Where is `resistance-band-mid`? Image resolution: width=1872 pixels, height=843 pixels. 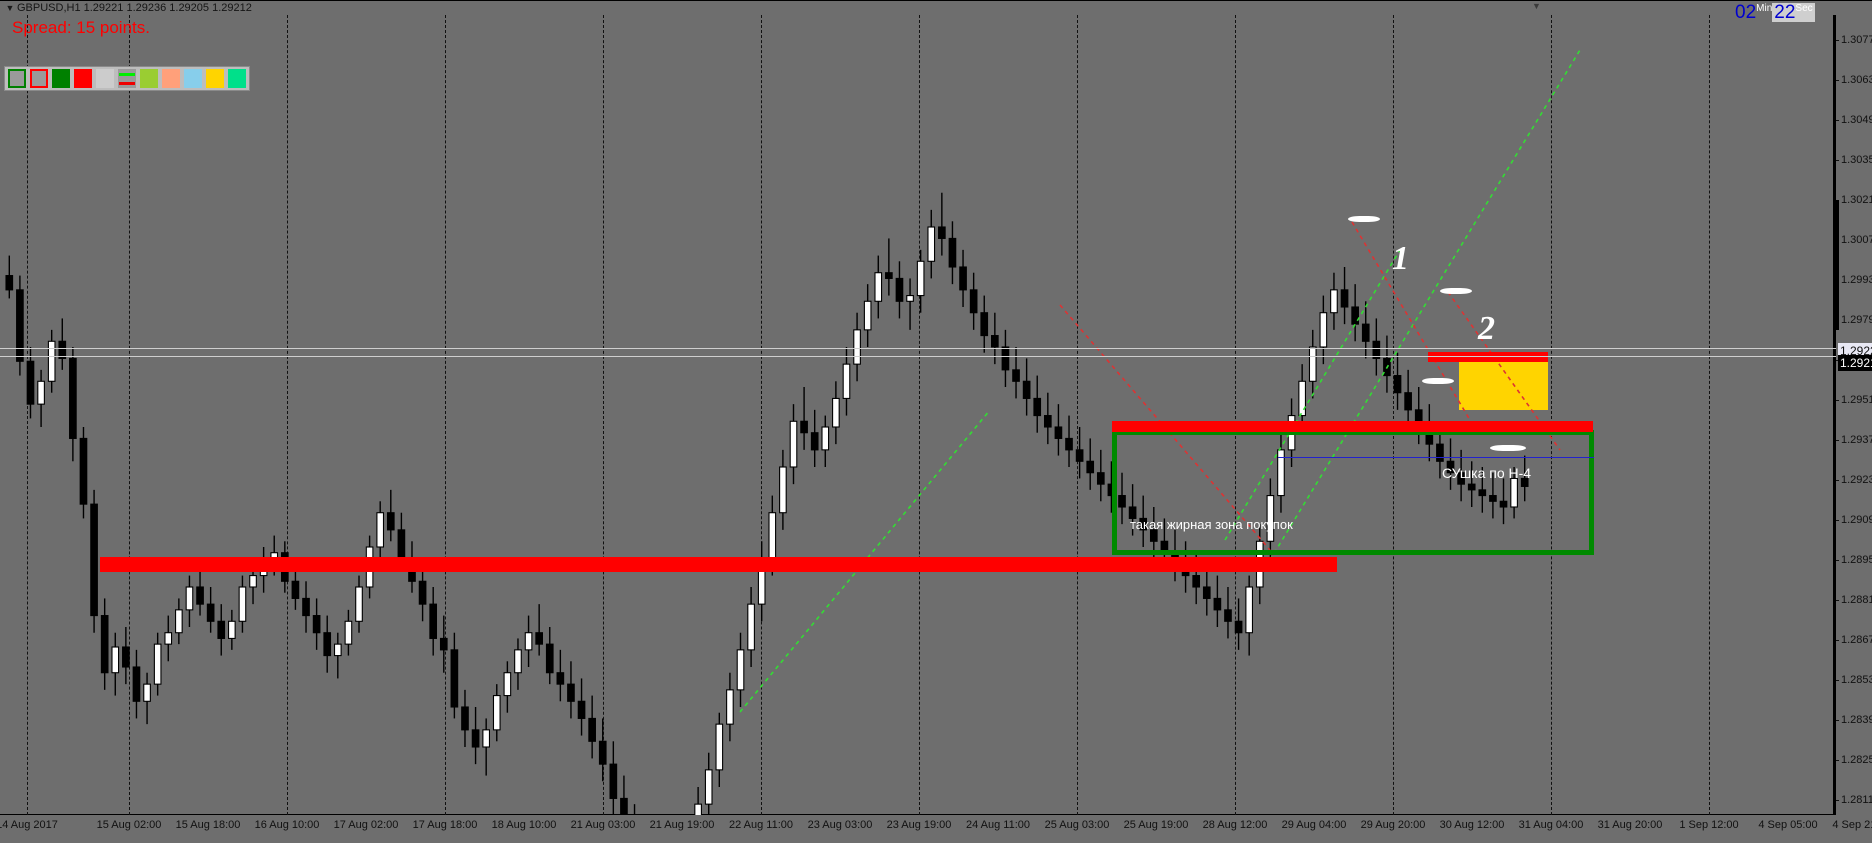 resistance-band-mid is located at coordinates (1352, 426).